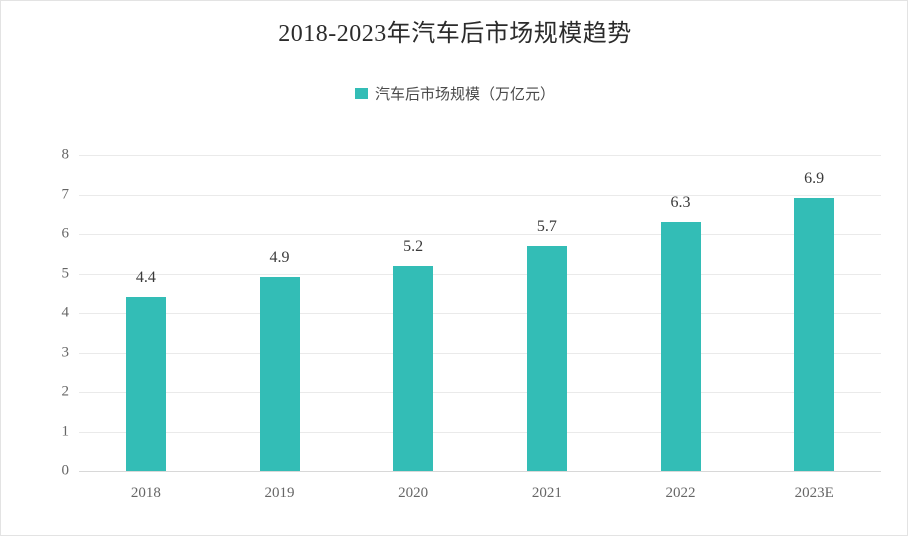 The image size is (908, 536). I want to click on legend-item-label: 汽车后市场规模（万亿元）, so click(464, 95).